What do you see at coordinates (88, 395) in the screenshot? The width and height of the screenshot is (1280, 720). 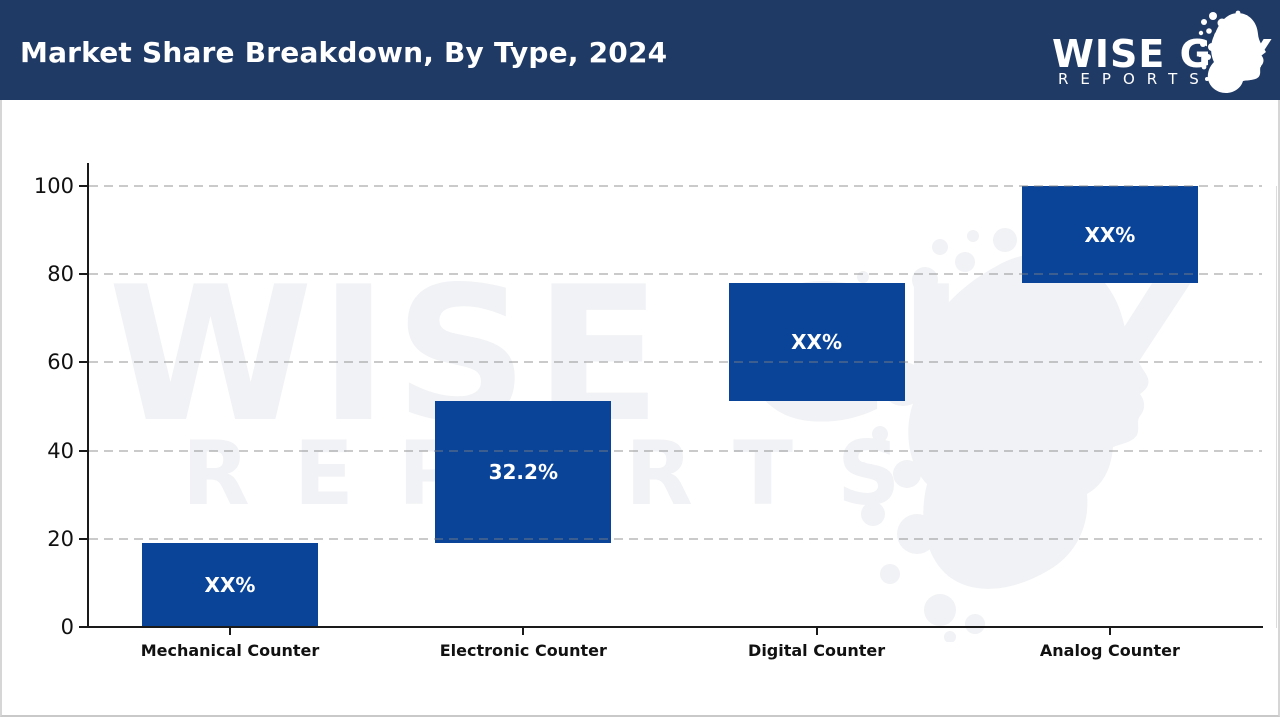 I see `y-axis-line` at bounding box center [88, 395].